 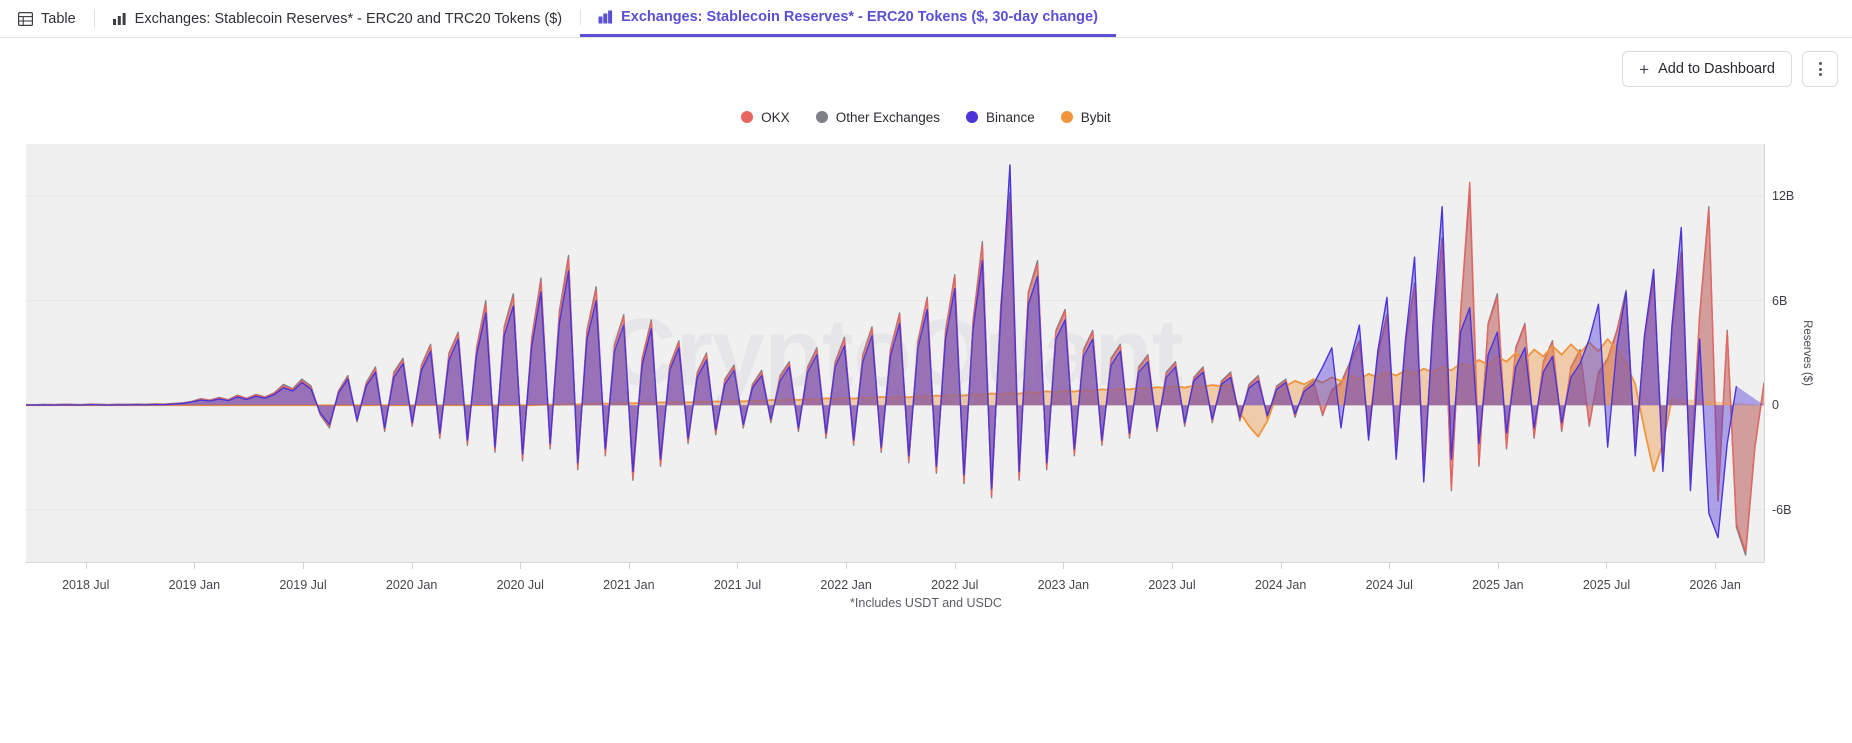 What do you see at coordinates (1780, 300) in the screenshot?
I see `y-axis-tick: 6B` at bounding box center [1780, 300].